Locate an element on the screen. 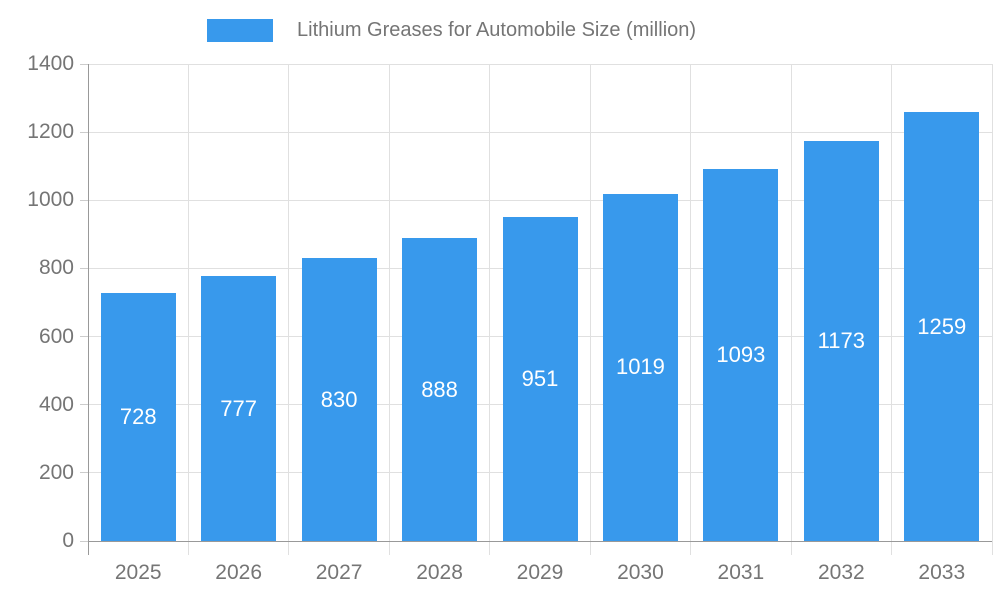 This screenshot has height=600, width=1000. y-axis-label: 800 is located at coordinates (56, 268).